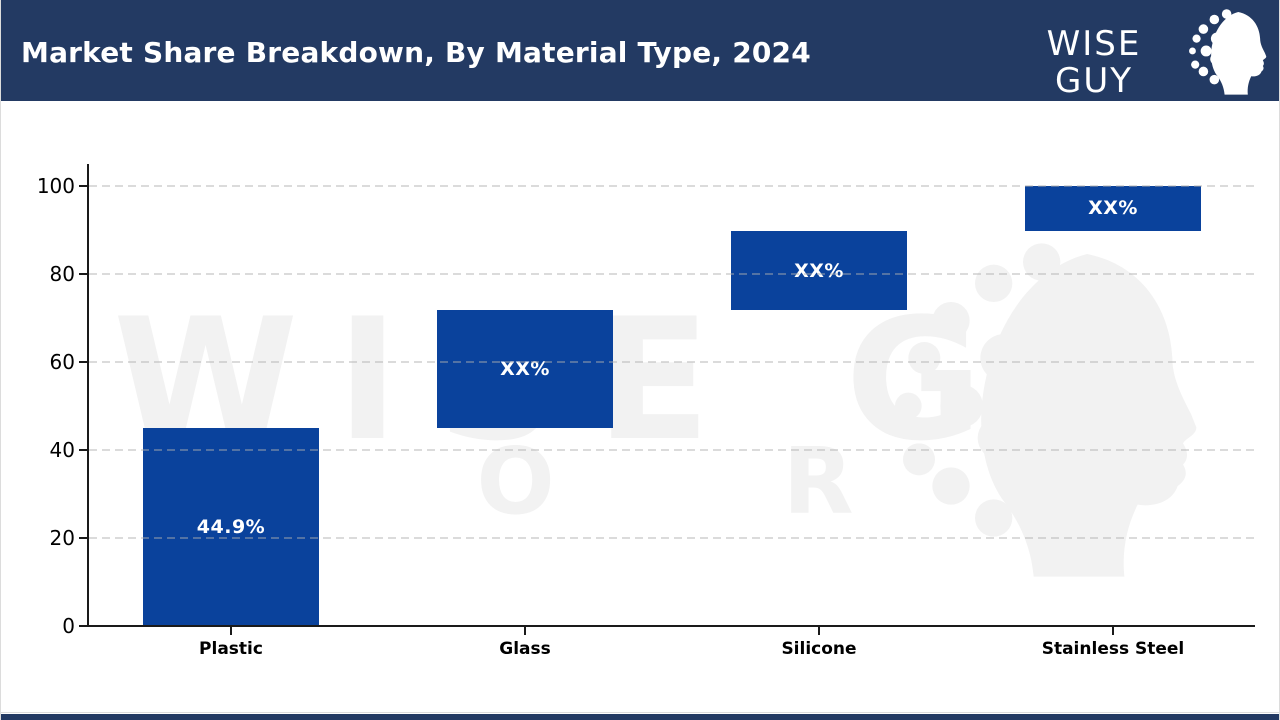  What do you see at coordinates (671, 626) in the screenshot?
I see `x-axis-line` at bounding box center [671, 626].